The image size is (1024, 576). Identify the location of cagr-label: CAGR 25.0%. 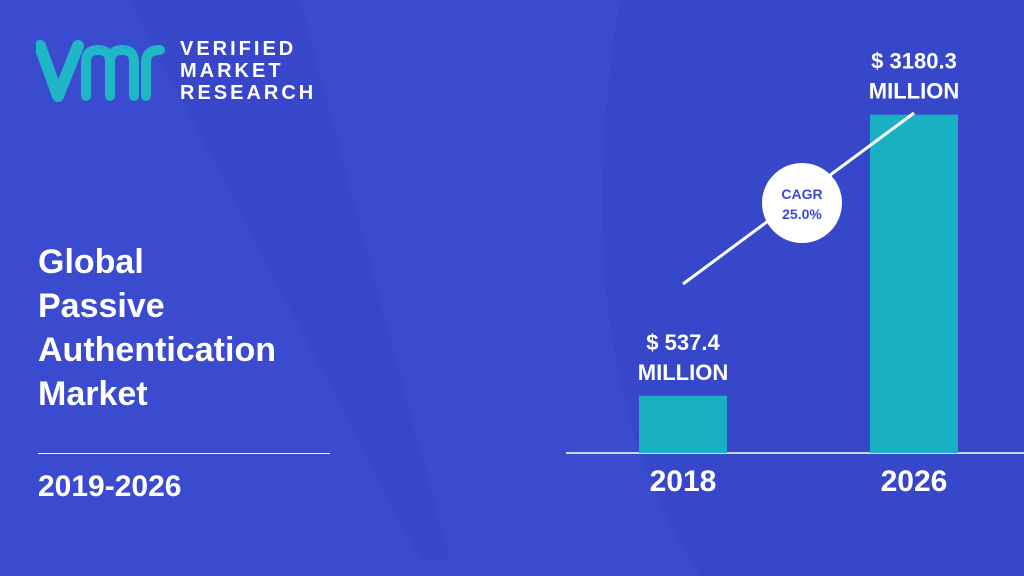
(801, 204).